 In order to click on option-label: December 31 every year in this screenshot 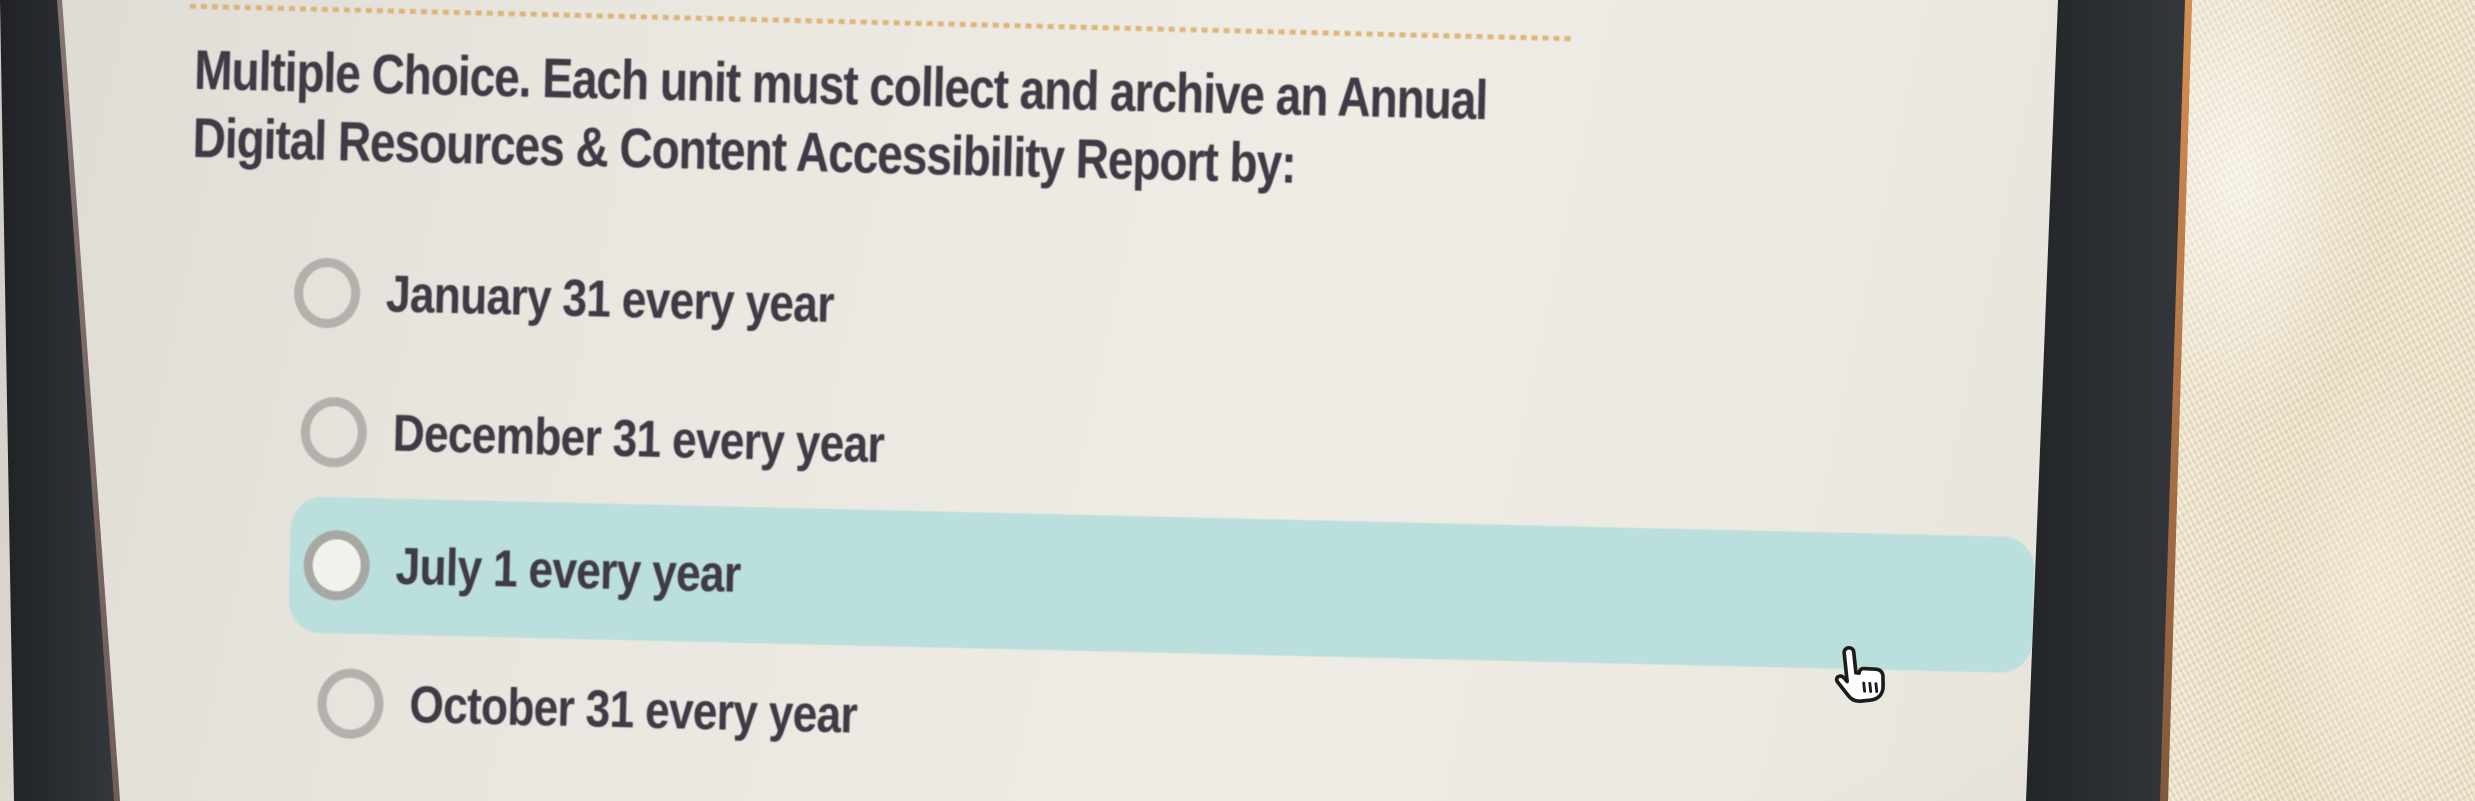, I will do `click(638, 439)`.